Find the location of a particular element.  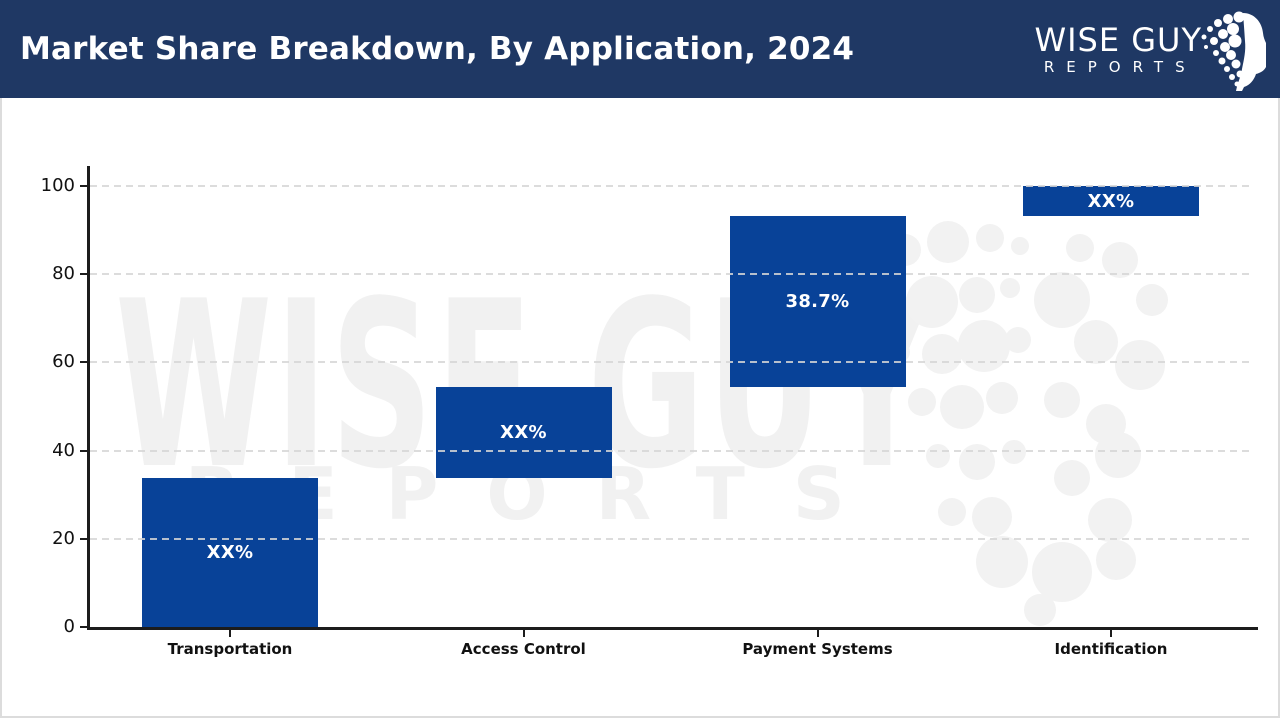

bar-transportation: XX% is located at coordinates (230, 552).